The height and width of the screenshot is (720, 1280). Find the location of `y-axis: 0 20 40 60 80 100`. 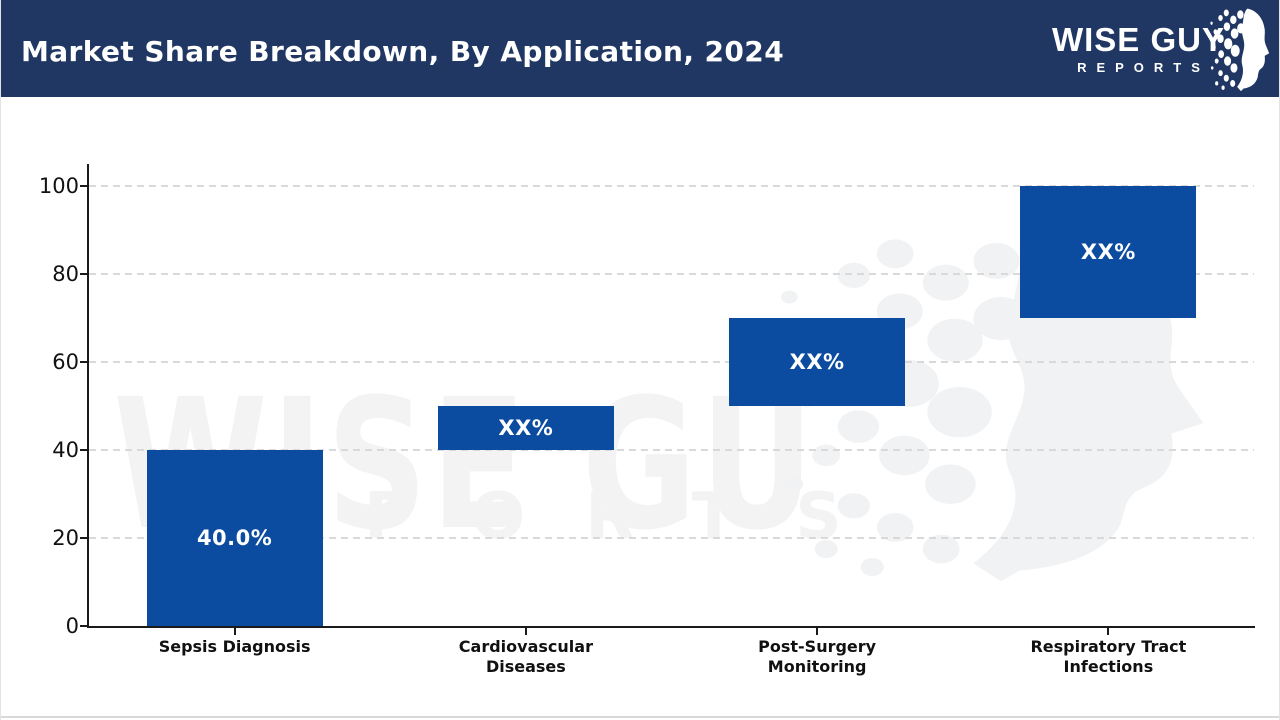

y-axis: 0 20 40 60 80 100 is located at coordinates (41, 401).